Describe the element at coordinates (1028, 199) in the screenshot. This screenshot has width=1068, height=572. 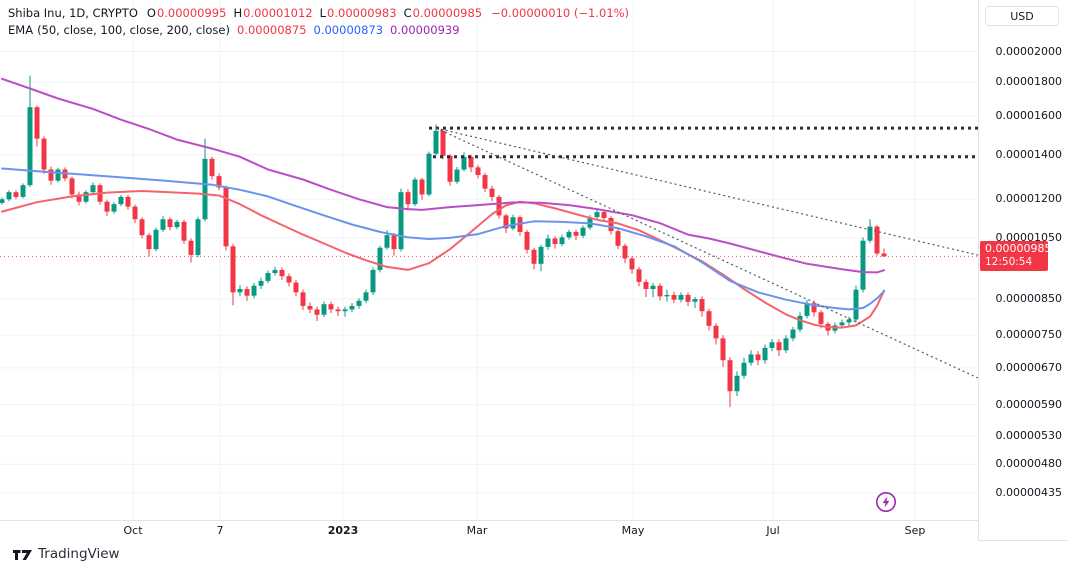
I see `price-tick-label: 0.00001200` at that location.